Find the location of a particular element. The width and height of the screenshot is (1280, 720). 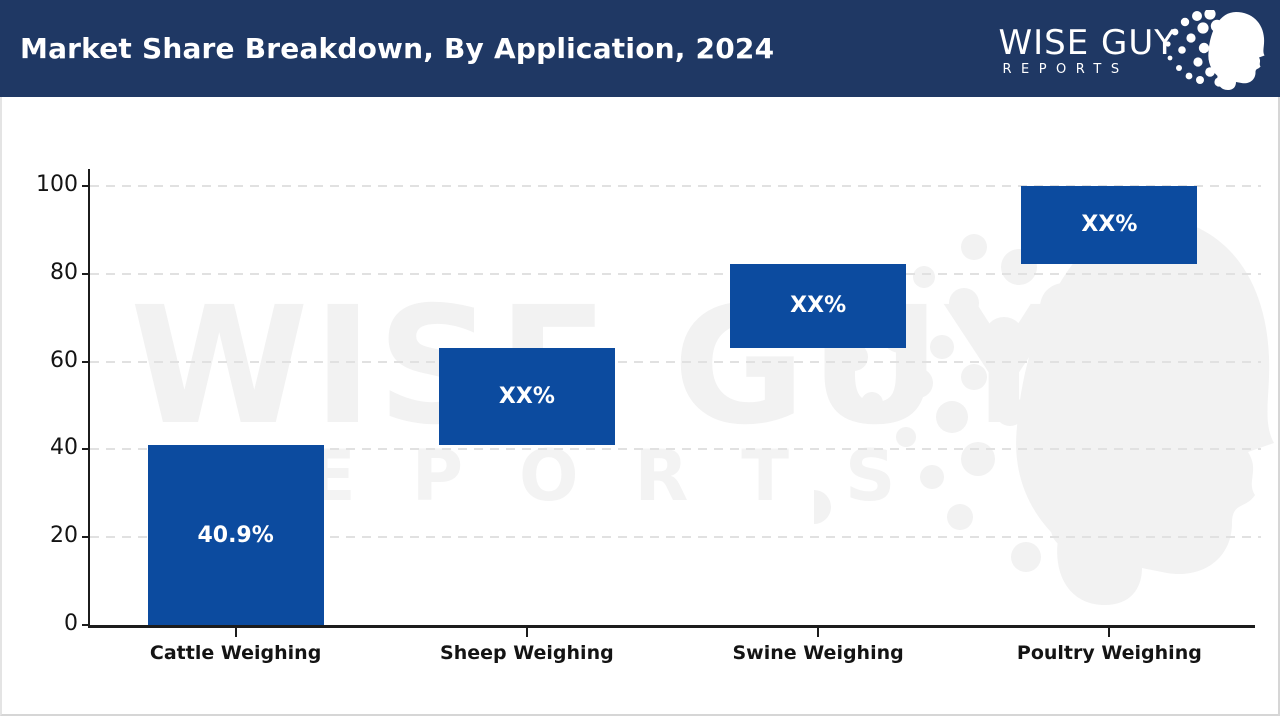

logo-text: WISE GUY REPORTS is located at coordinates (1087, 51).